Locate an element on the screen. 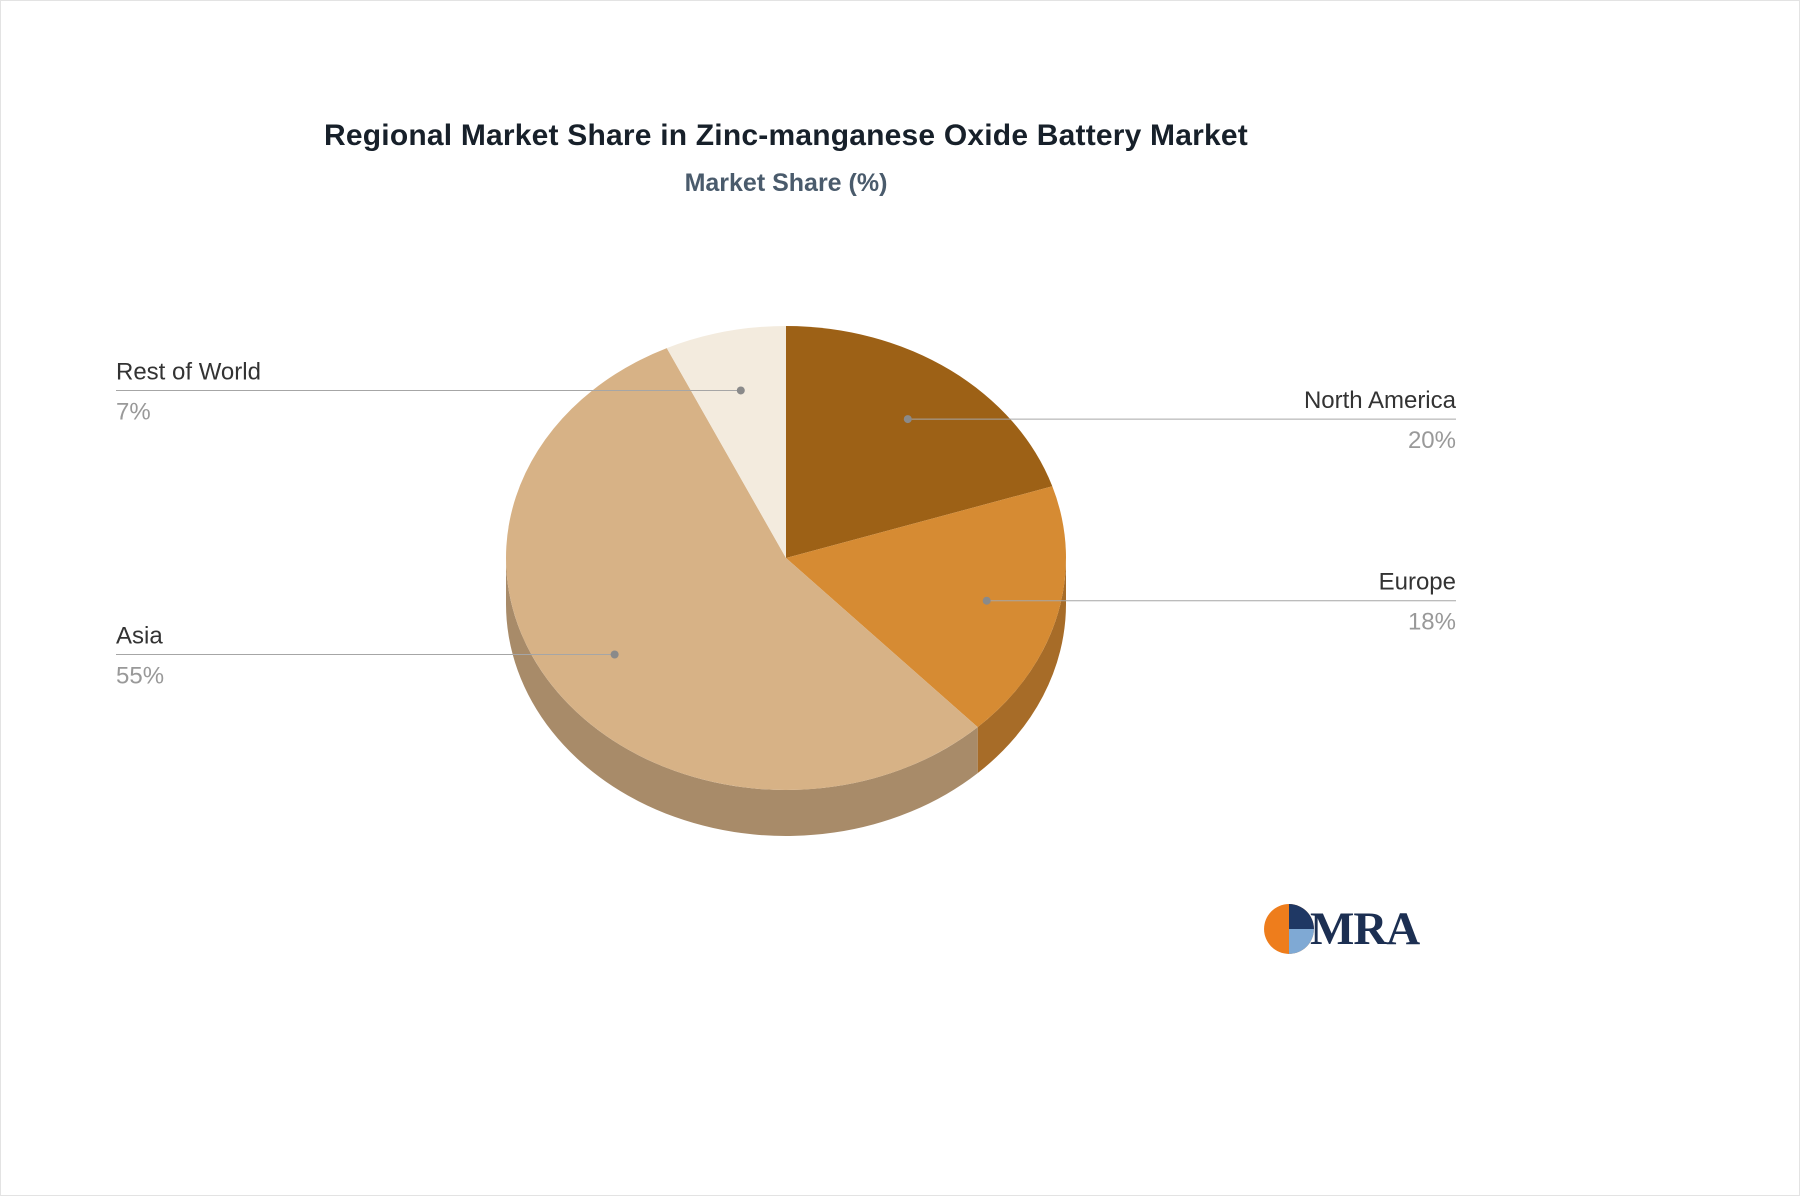  slice-value-north-america: 20% is located at coordinates (1432, 440).